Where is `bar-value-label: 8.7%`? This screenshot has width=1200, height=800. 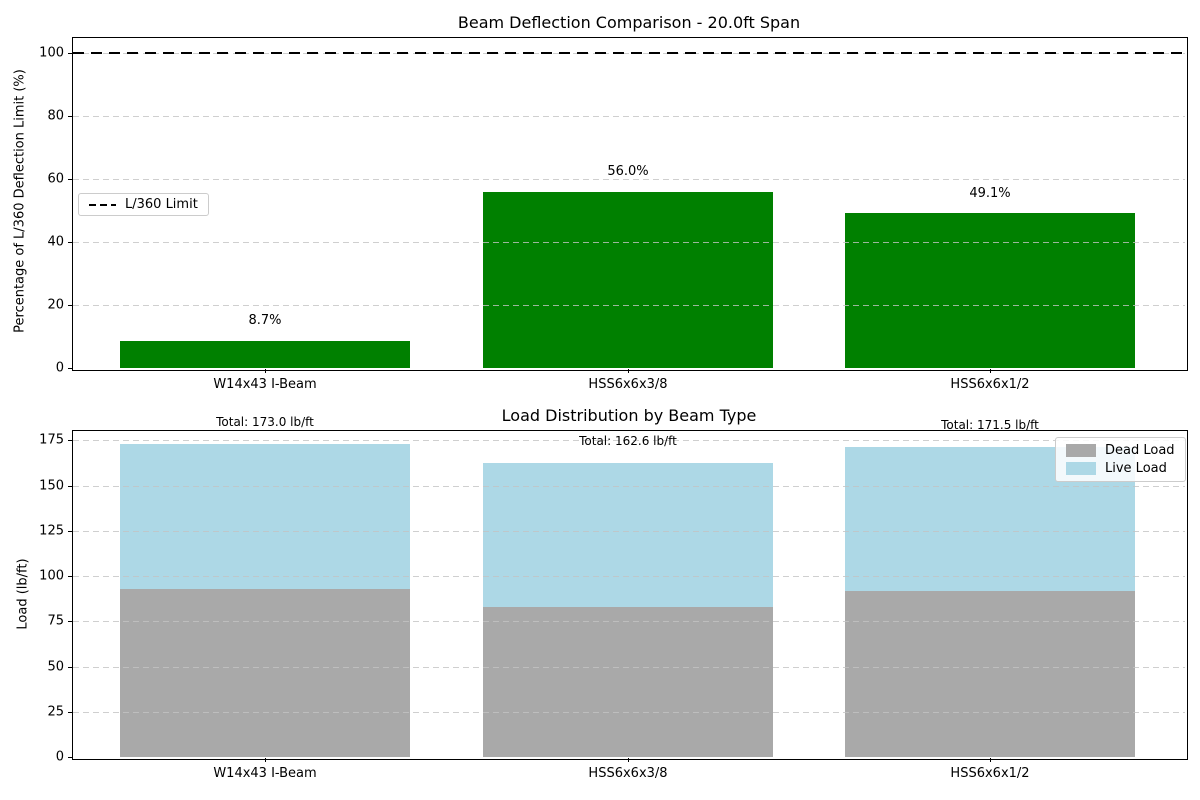
bar-value-label: 8.7% is located at coordinates (265, 320).